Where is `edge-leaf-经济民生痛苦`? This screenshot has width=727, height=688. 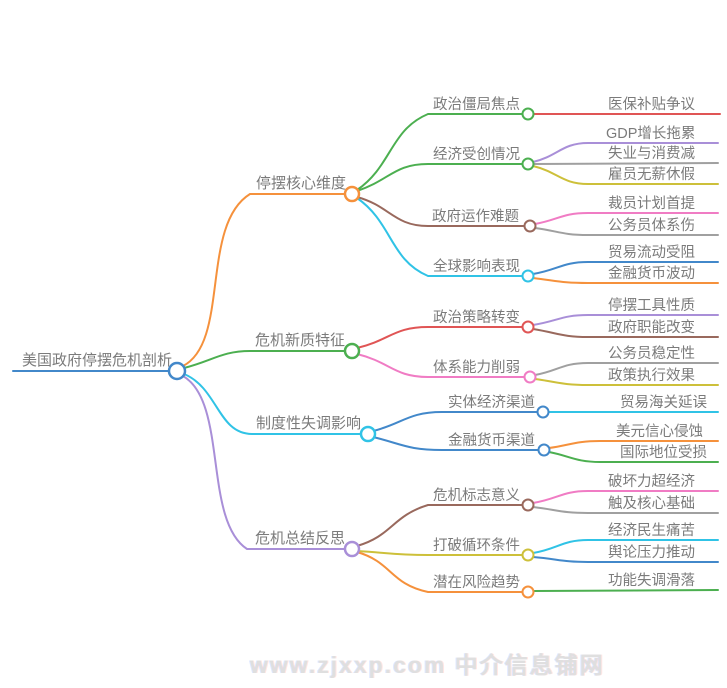 edge-leaf-经济民生痛苦 is located at coordinates (625, 546).